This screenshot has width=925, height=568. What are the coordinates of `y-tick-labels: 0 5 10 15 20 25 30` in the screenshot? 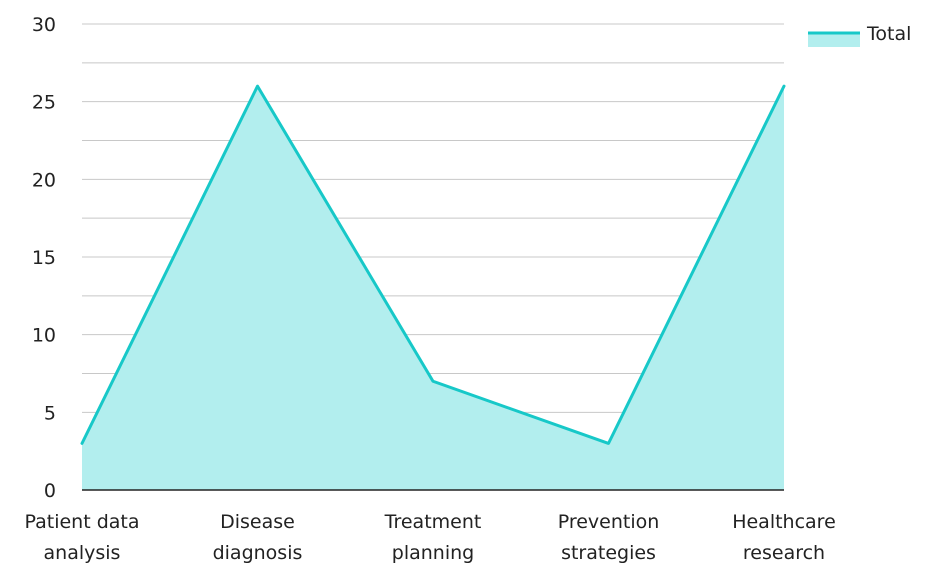 It's located at (44, 258).